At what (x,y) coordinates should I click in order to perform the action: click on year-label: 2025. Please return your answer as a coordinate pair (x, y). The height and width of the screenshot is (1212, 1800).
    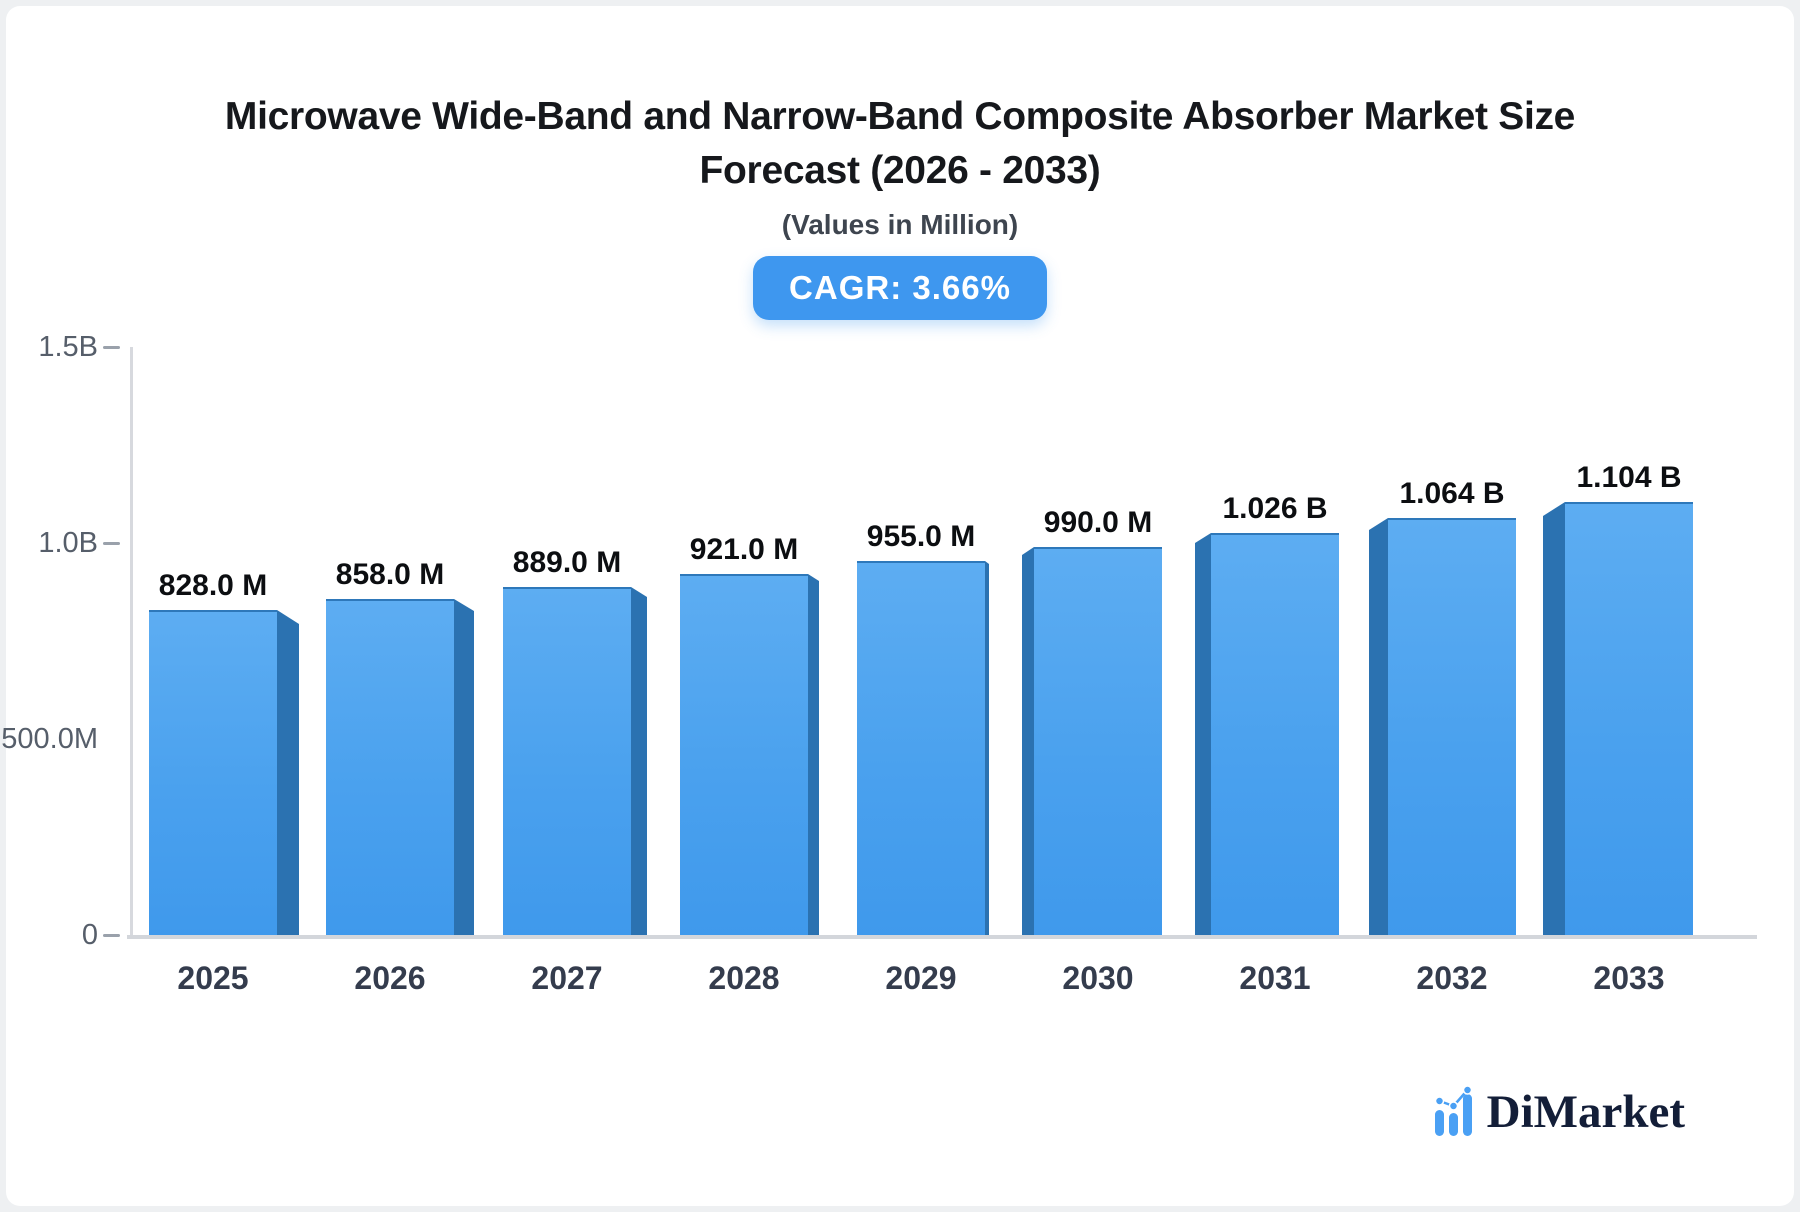
    Looking at the image, I should click on (213, 978).